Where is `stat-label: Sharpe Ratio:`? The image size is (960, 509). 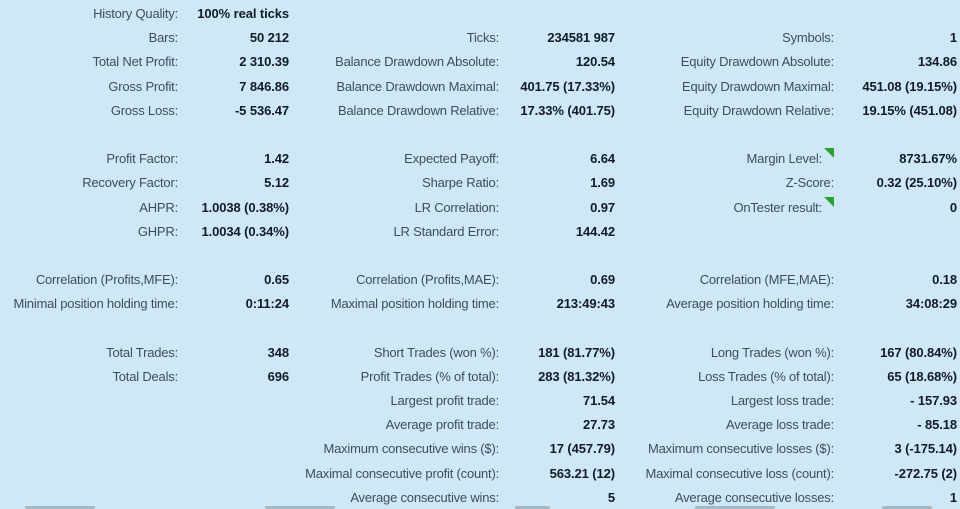
stat-label: Sharpe Ratio: is located at coordinates (460, 183).